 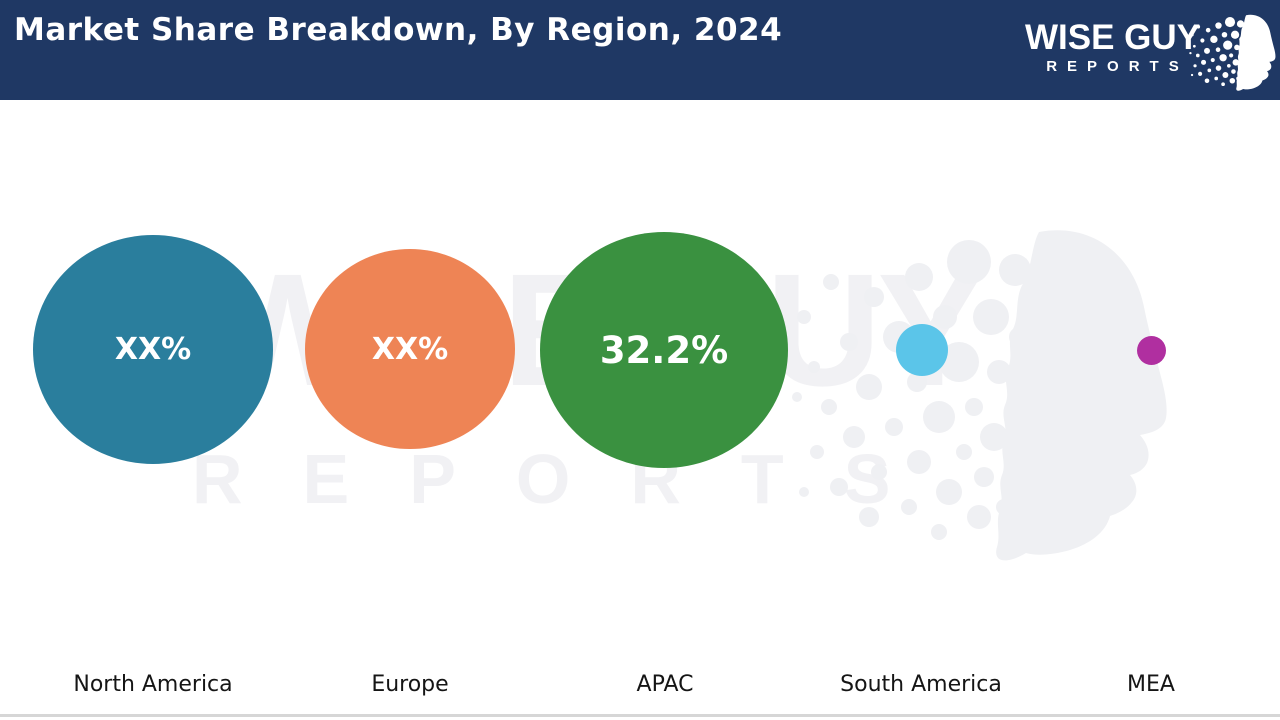 What do you see at coordinates (1151, 684) in the screenshot?
I see `category-label-mea: MEA` at bounding box center [1151, 684].